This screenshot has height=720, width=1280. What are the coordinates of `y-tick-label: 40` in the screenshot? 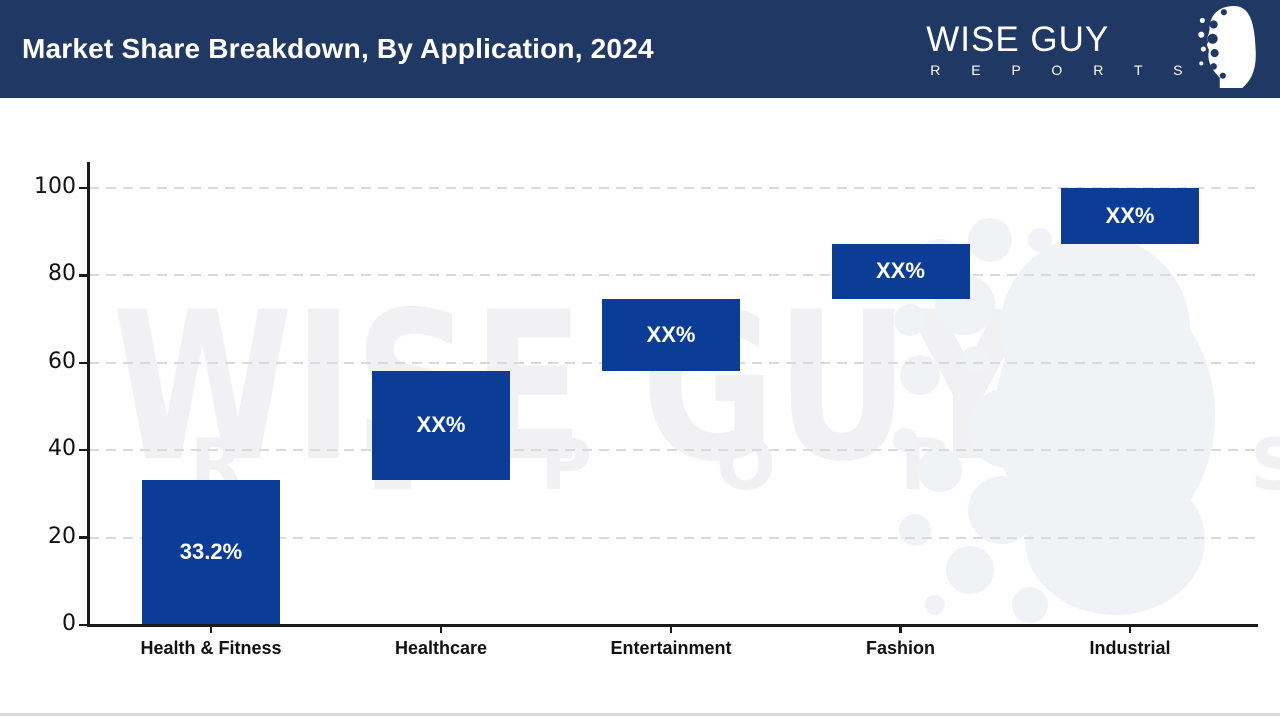 It's located at (62, 449).